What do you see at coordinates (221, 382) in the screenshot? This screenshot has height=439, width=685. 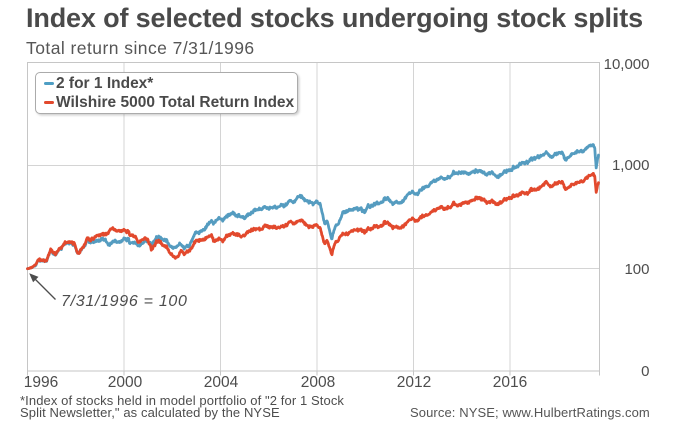 I see `svg-text: 2004` at bounding box center [221, 382].